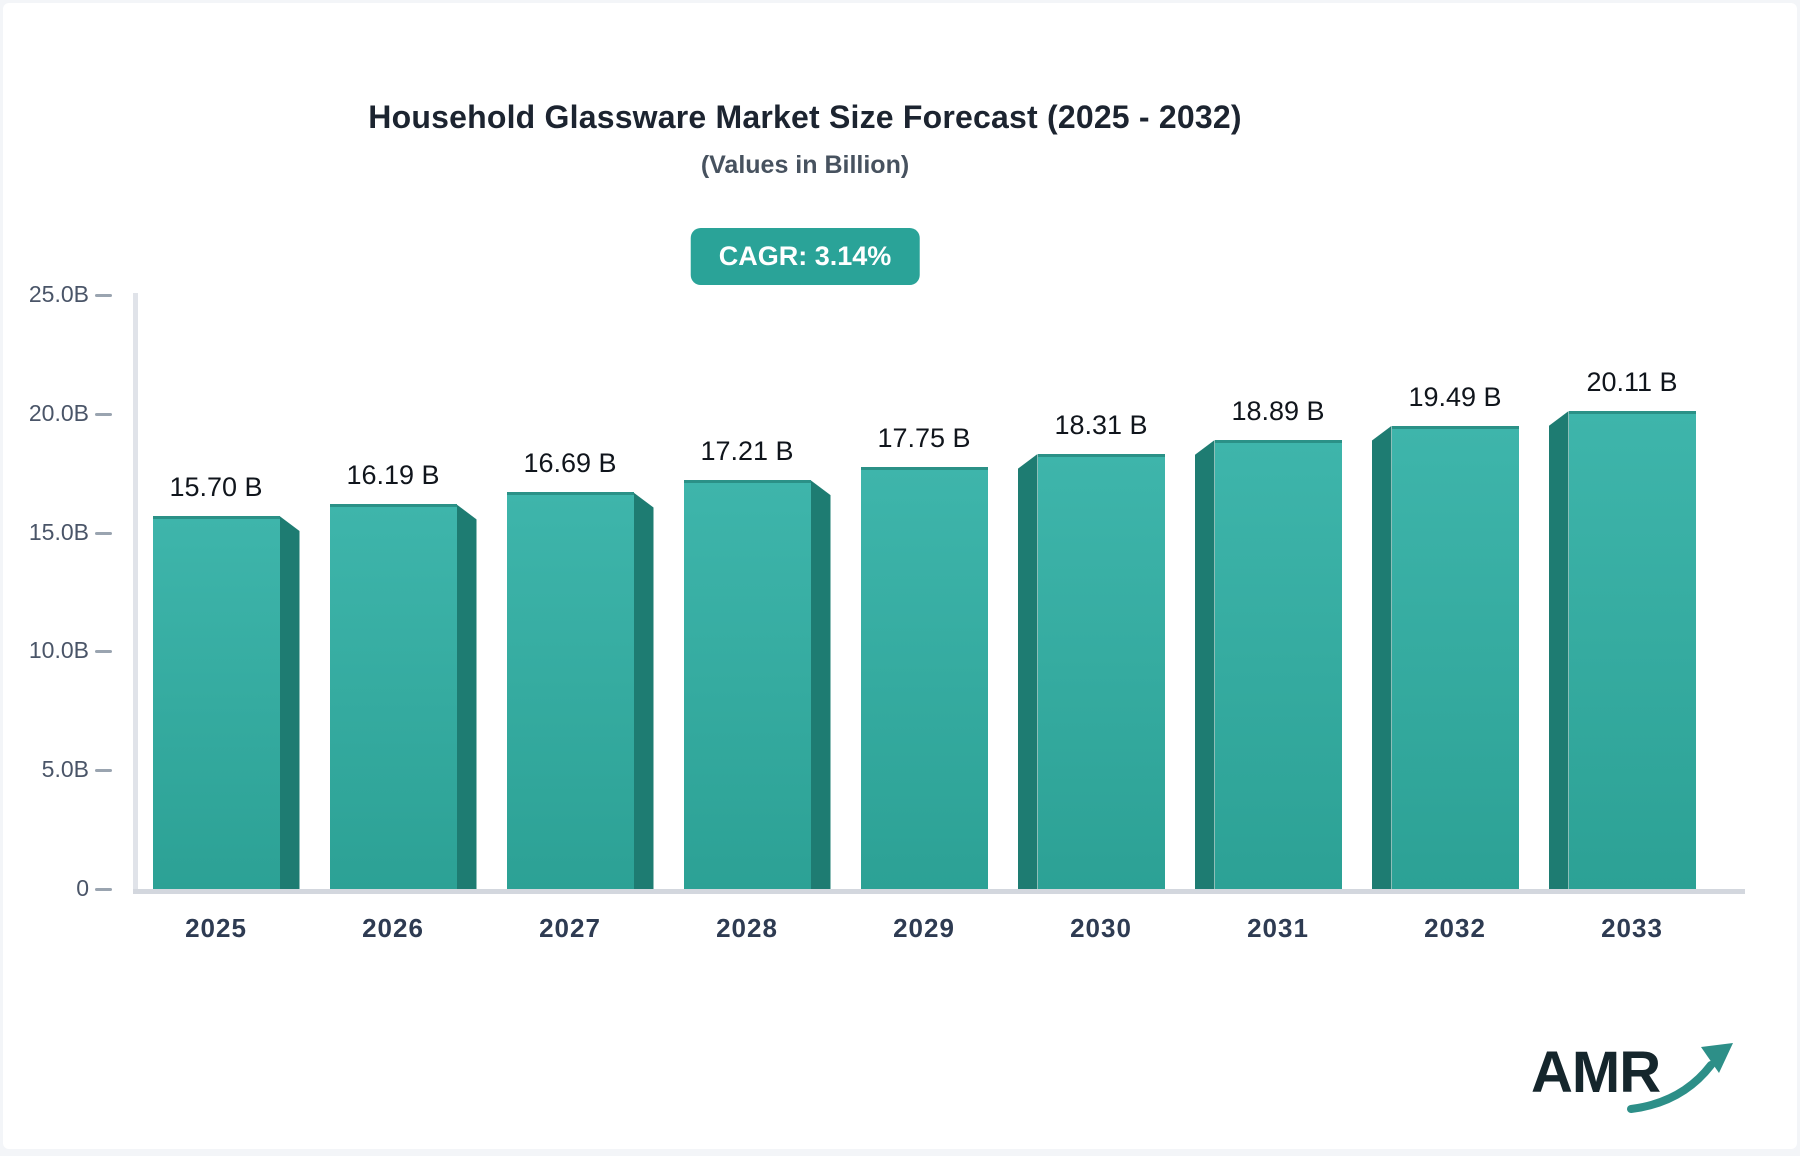  Describe the element at coordinates (216, 702) in the screenshot. I see `bar-2025` at that location.